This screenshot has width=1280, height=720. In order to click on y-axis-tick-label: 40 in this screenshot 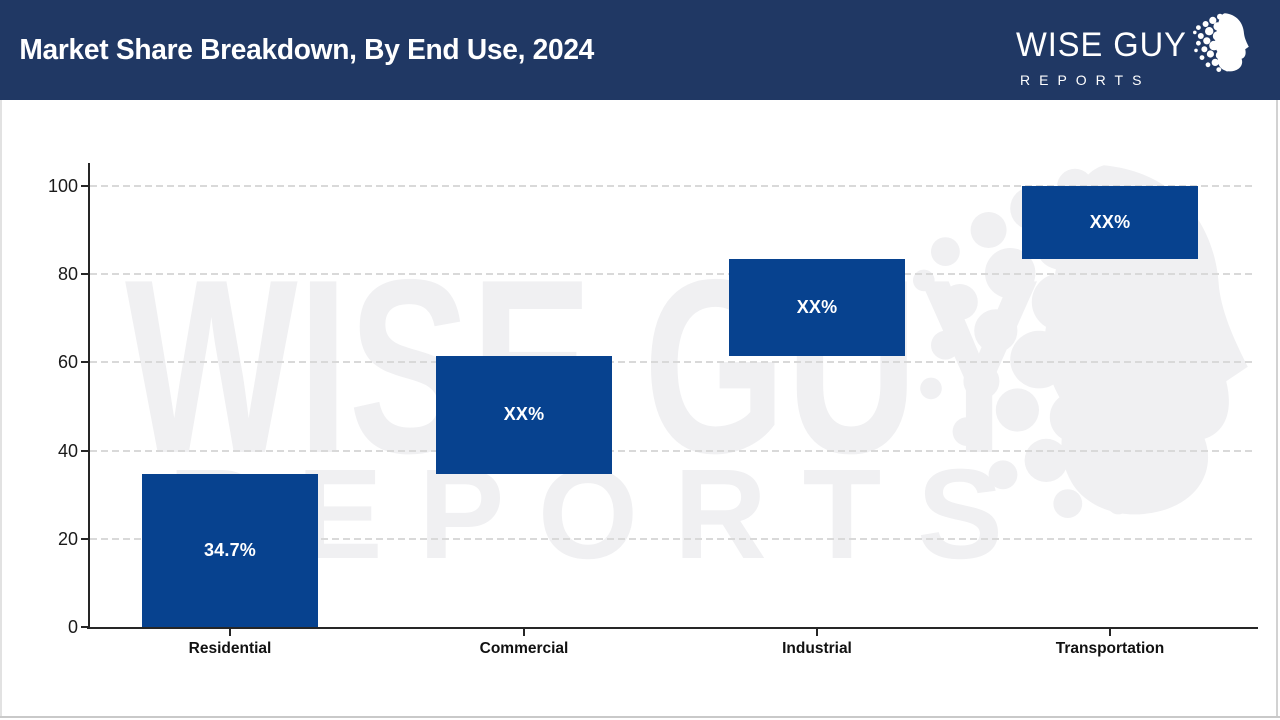, I will do `click(67, 450)`.